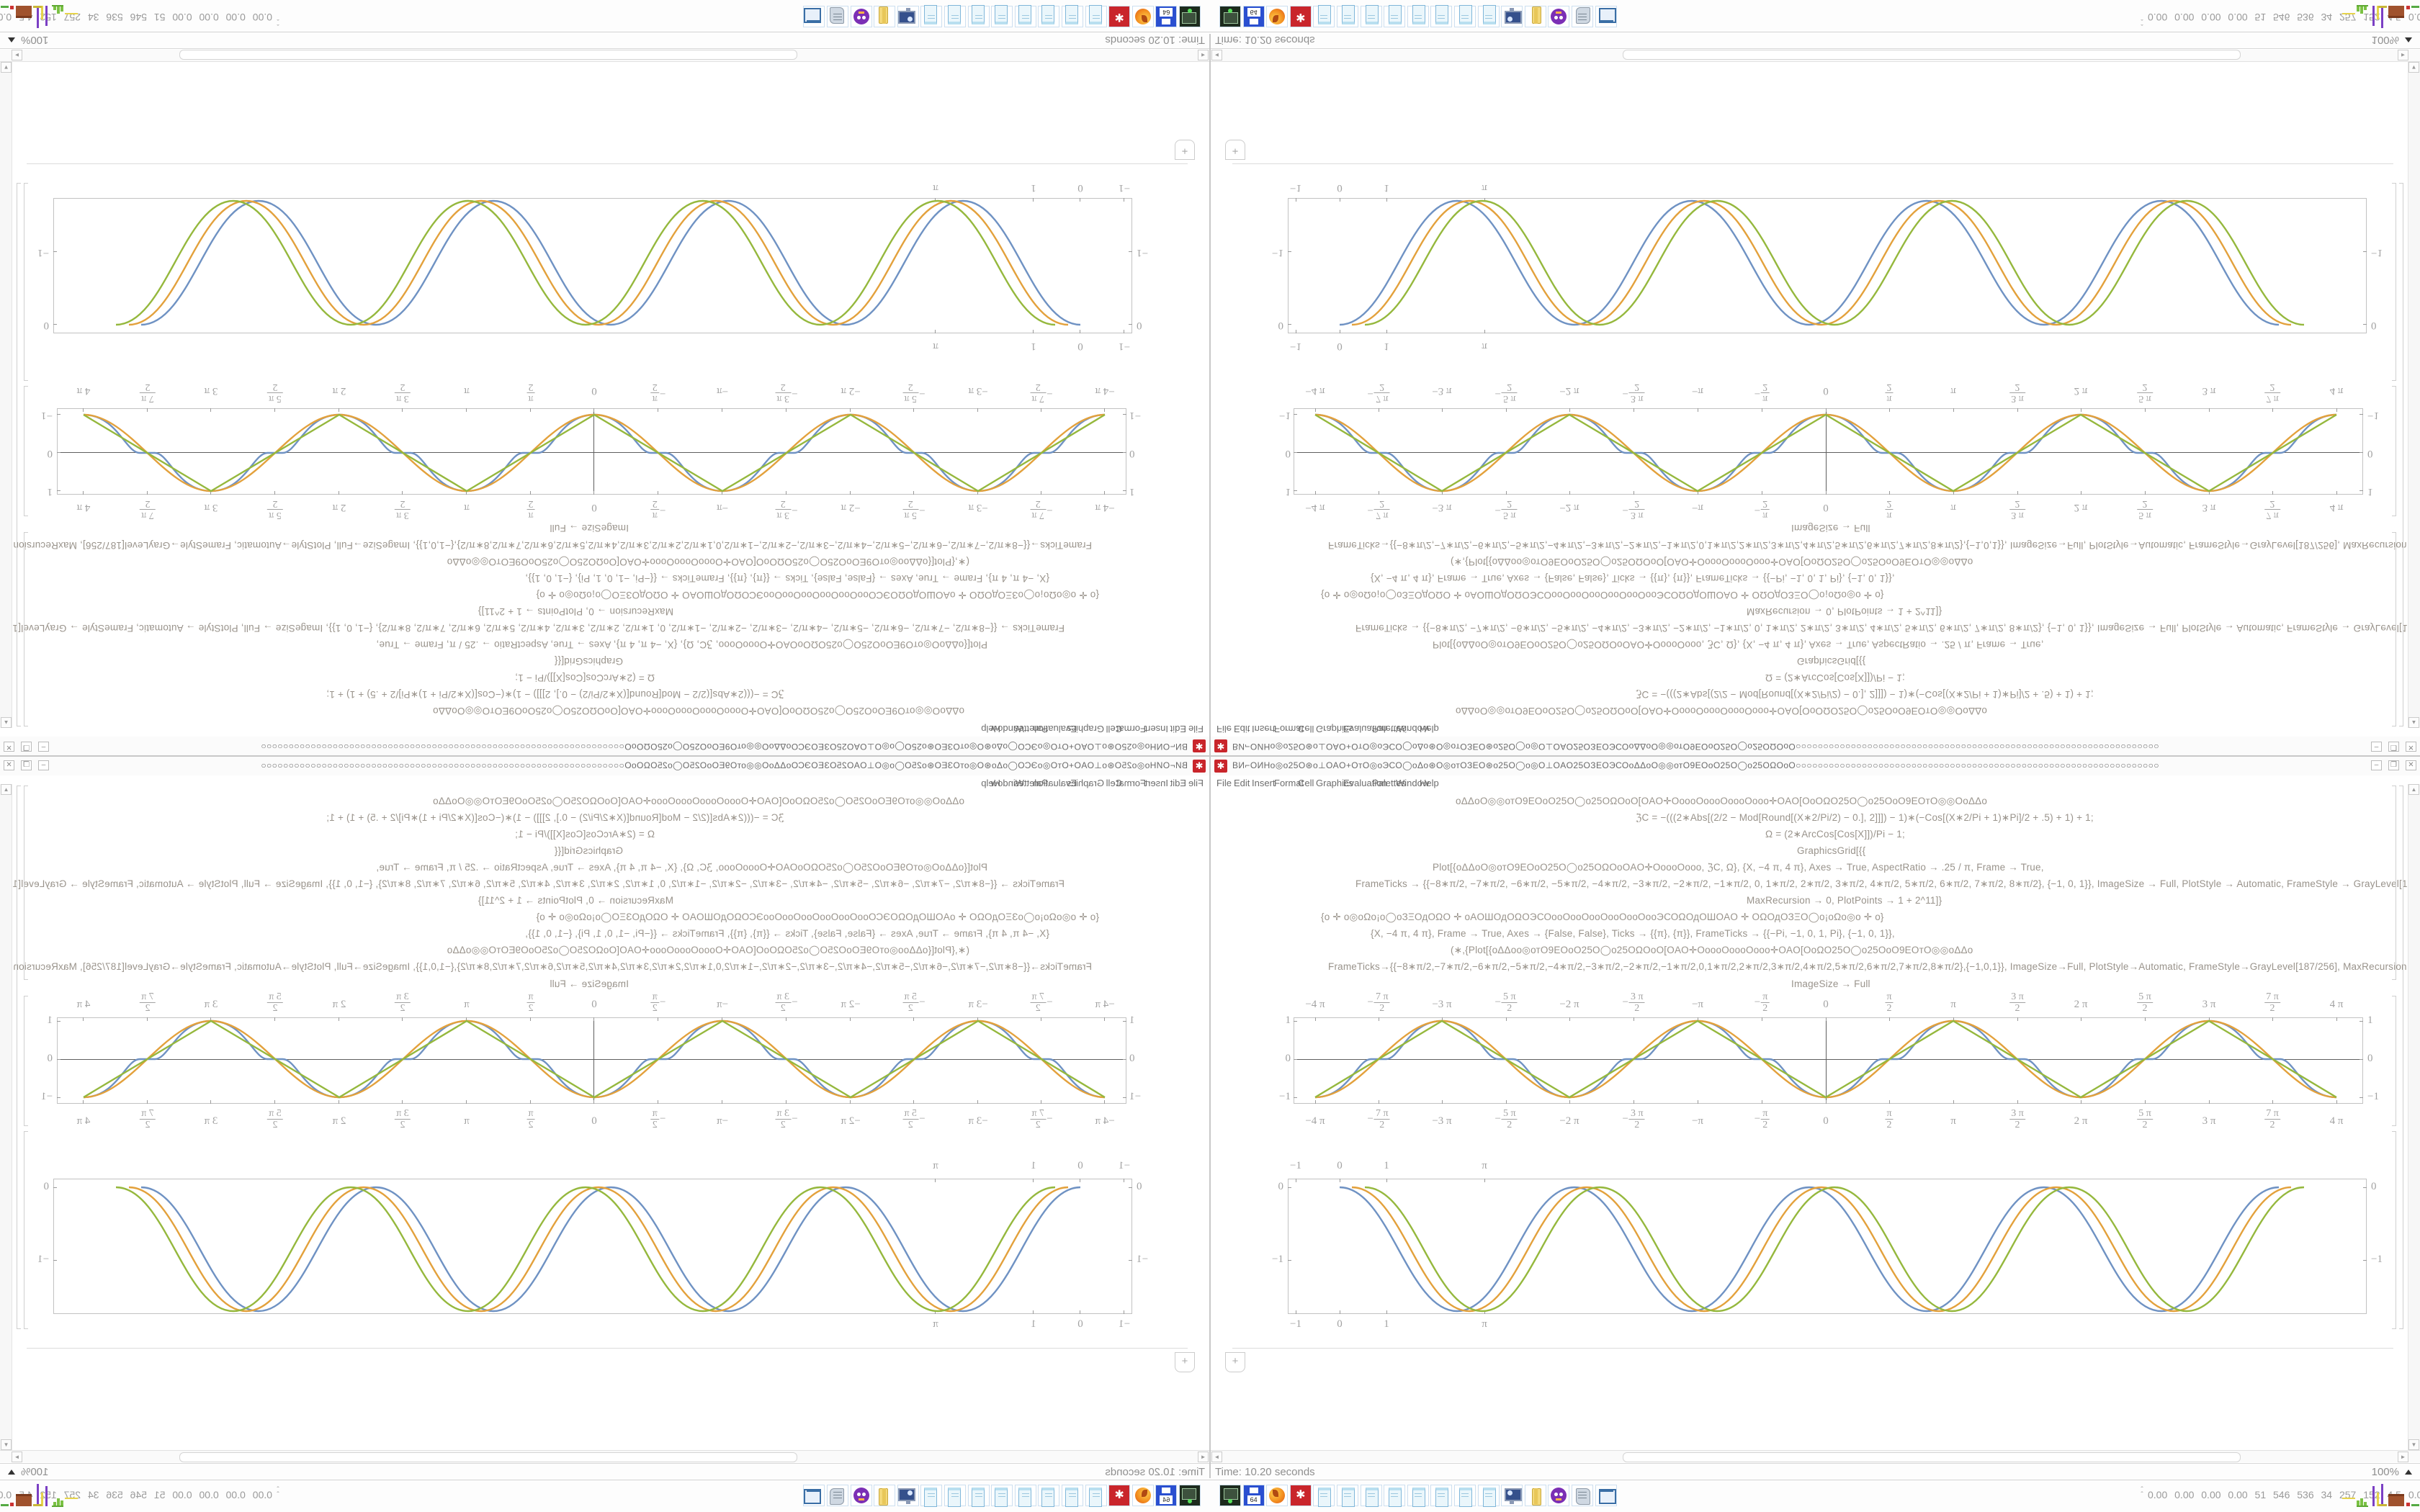 This screenshot has height=1512, width=2420. What do you see at coordinates (2393, 765) in the screenshot?
I see `maximize-button: ❐` at bounding box center [2393, 765].